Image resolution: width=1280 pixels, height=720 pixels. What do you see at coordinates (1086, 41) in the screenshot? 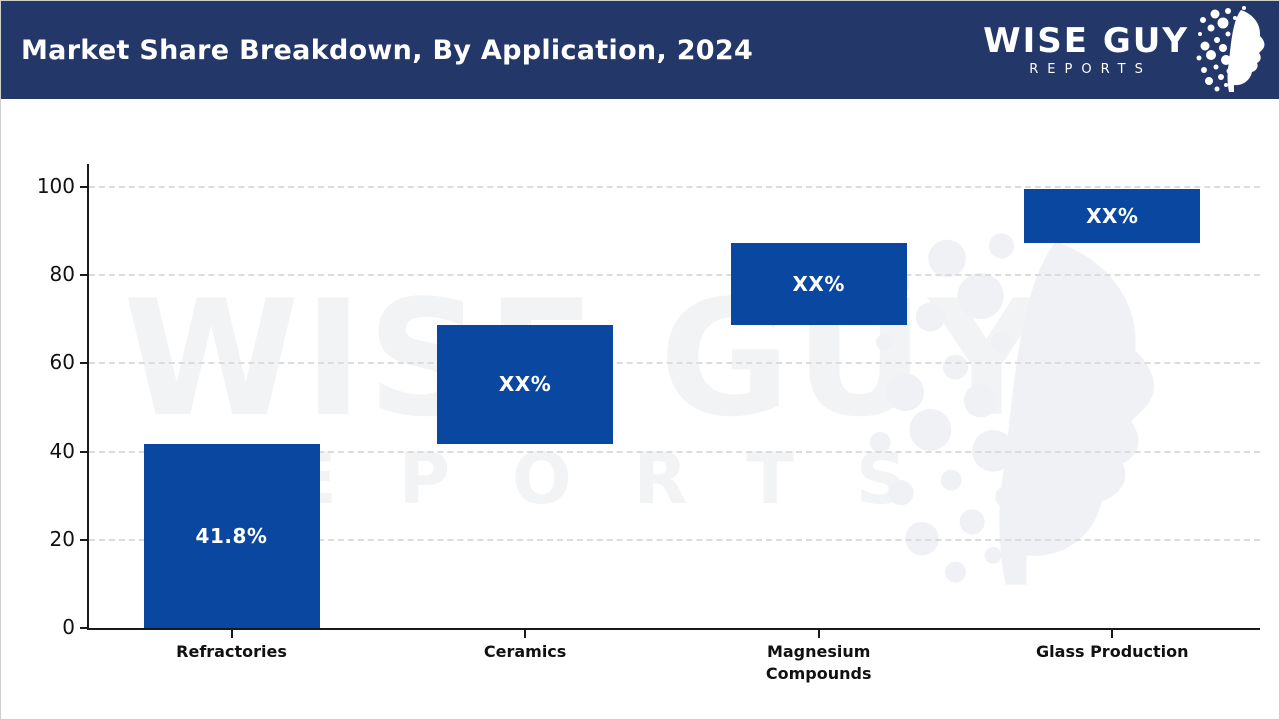
I see `brand-name: WISE GUY` at bounding box center [1086, 41].